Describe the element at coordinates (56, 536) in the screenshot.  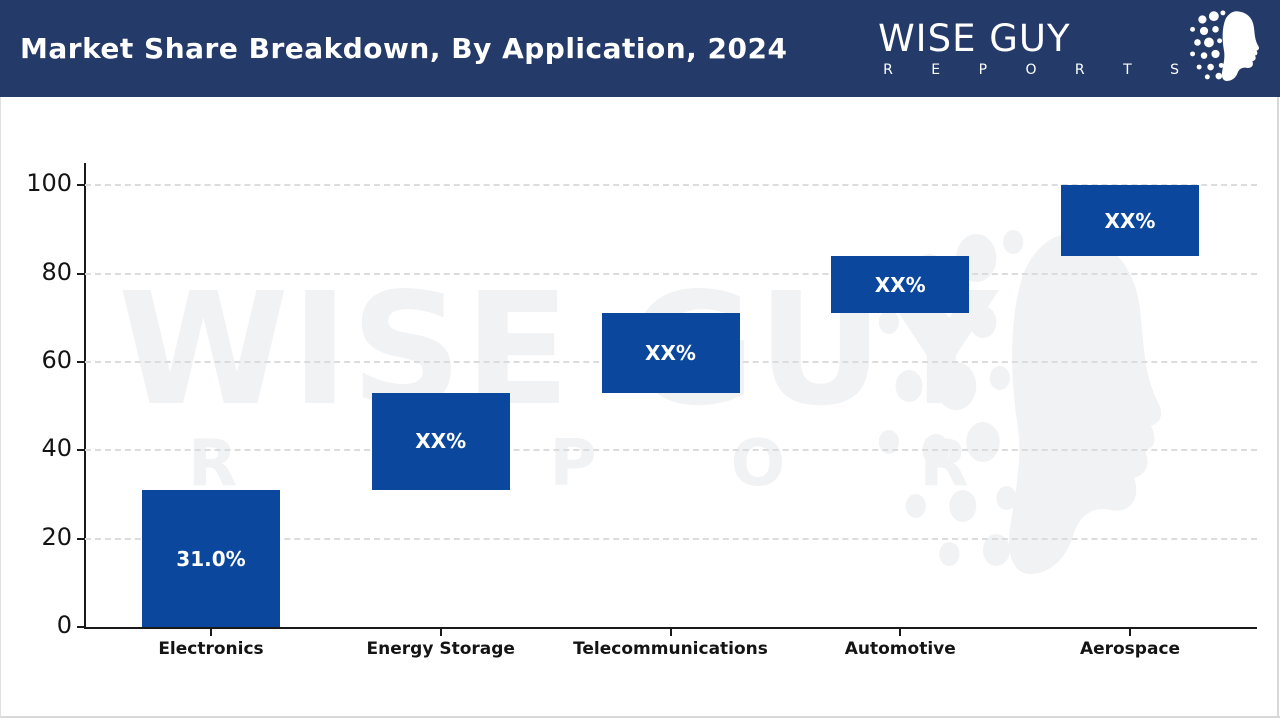
I see `y-tick-label: 20` at that location.